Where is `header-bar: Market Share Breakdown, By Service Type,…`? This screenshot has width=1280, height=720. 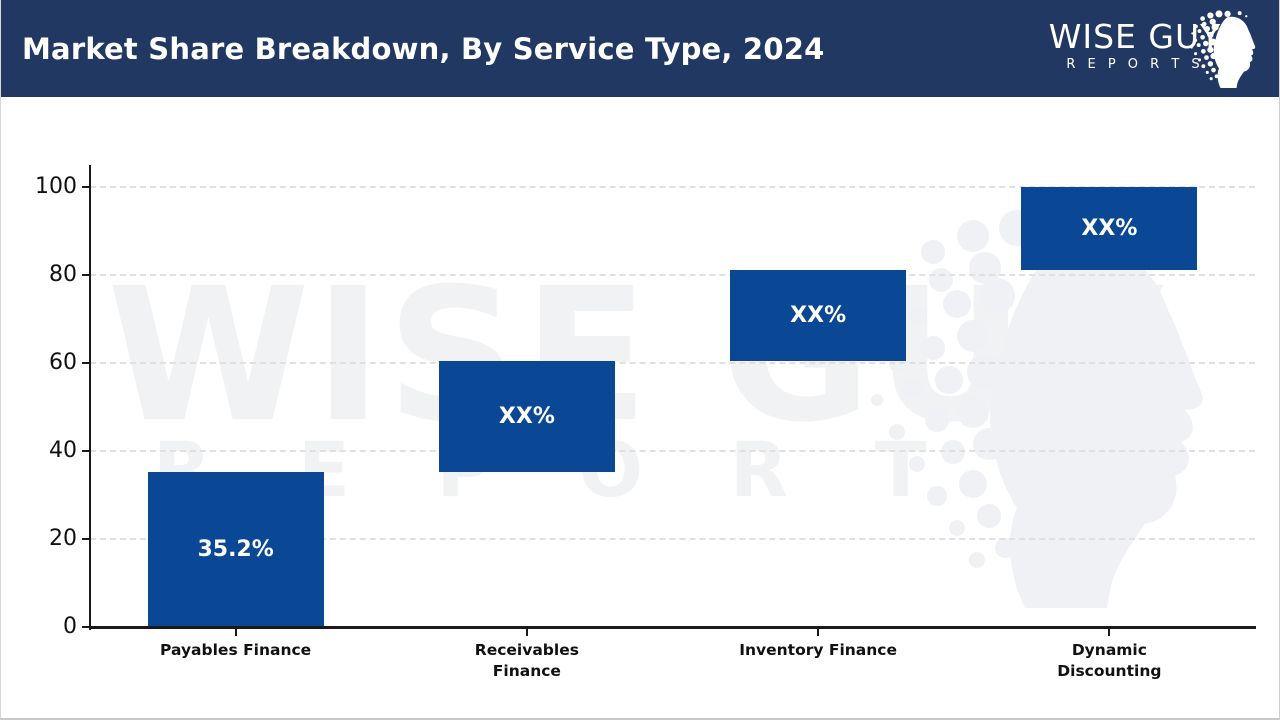
header-bar: Market Share Breakdown, By Service Type,… is located at coordinates (640, 48).